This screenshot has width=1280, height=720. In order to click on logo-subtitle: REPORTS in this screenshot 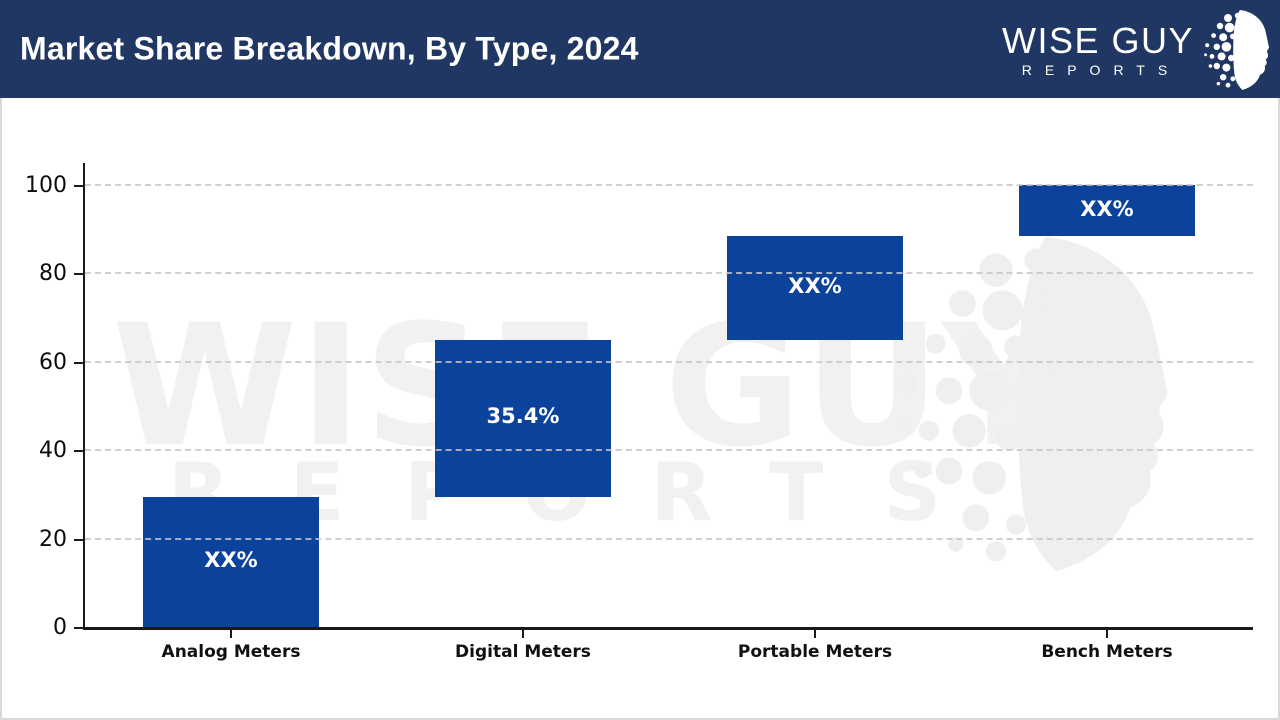, I will do `click(1101, 70)`.